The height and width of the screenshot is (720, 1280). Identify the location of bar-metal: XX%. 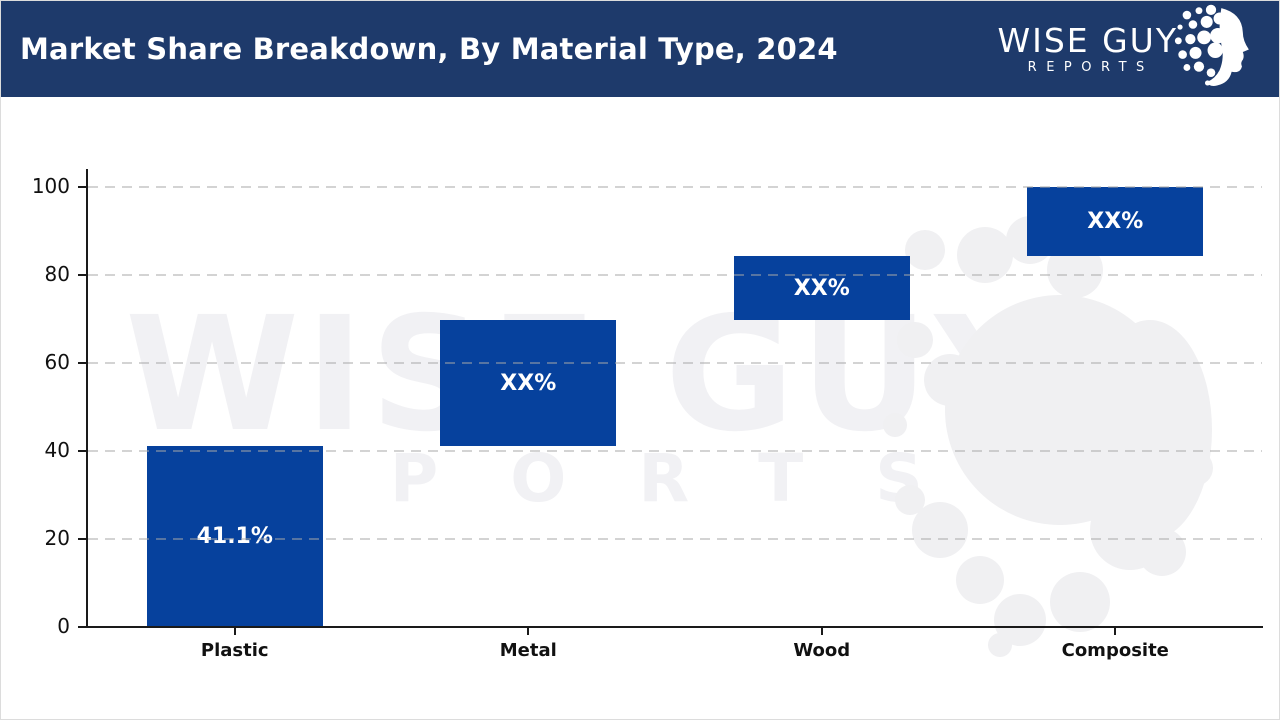
(528, 383).